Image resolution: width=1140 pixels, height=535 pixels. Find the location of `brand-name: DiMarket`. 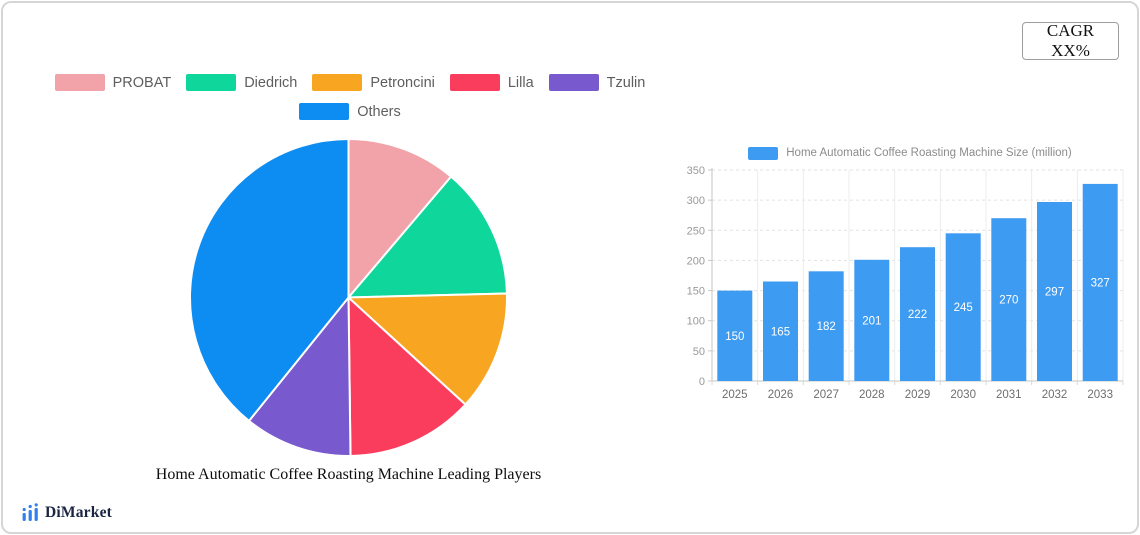

brand-name: DiMarket is located at coordinates (79, 512).